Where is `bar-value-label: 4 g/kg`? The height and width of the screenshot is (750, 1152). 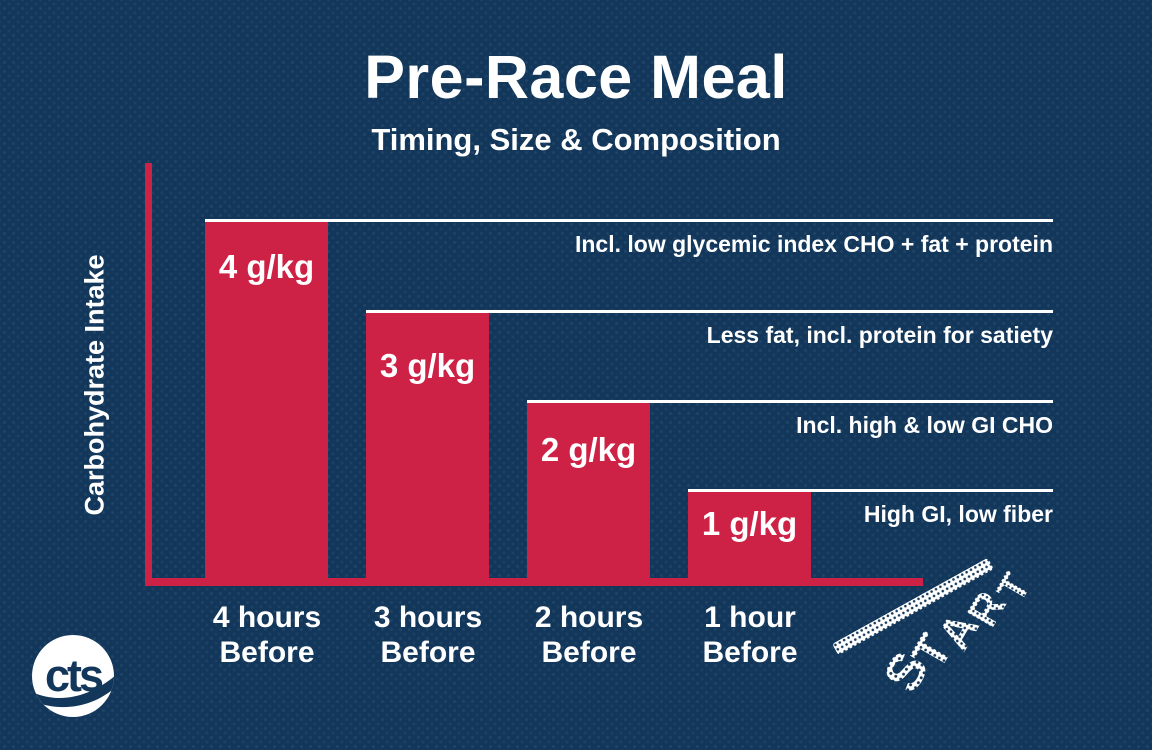
bar-value-label: 4 g/kg is located at coordinates (266, 266).